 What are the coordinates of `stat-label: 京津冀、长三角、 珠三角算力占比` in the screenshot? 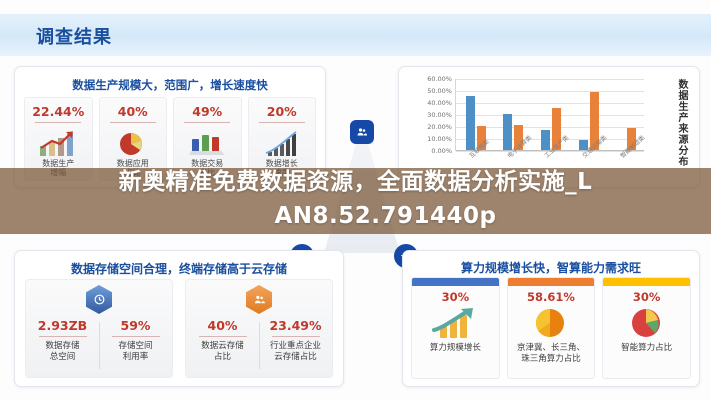 It's located at (551, 353).